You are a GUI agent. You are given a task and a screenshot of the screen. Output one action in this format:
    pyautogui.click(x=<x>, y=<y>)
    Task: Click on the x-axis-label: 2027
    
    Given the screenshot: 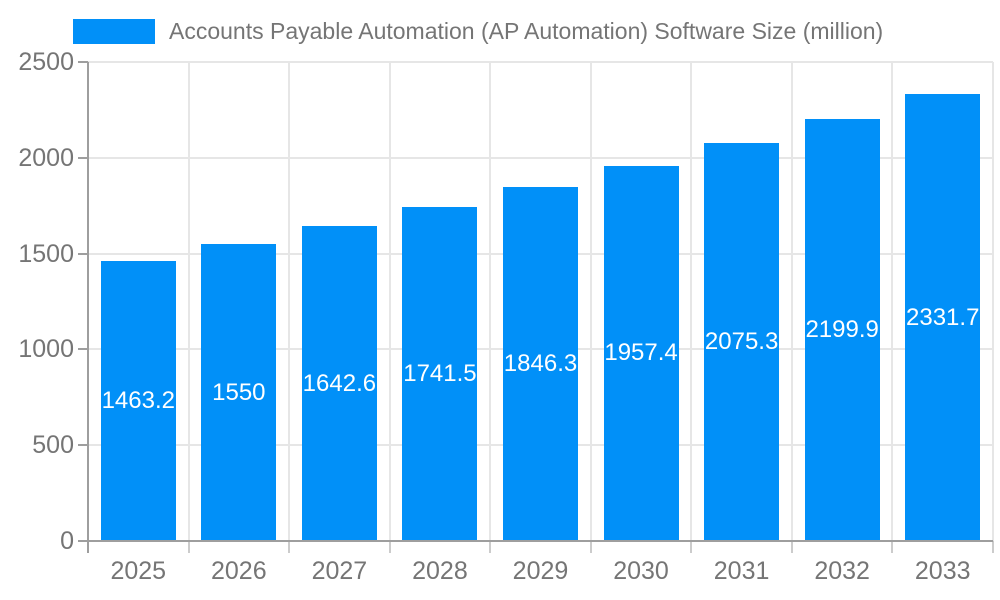 What is the action you would take?
    pyautogui.click(x=339, y=571)
    